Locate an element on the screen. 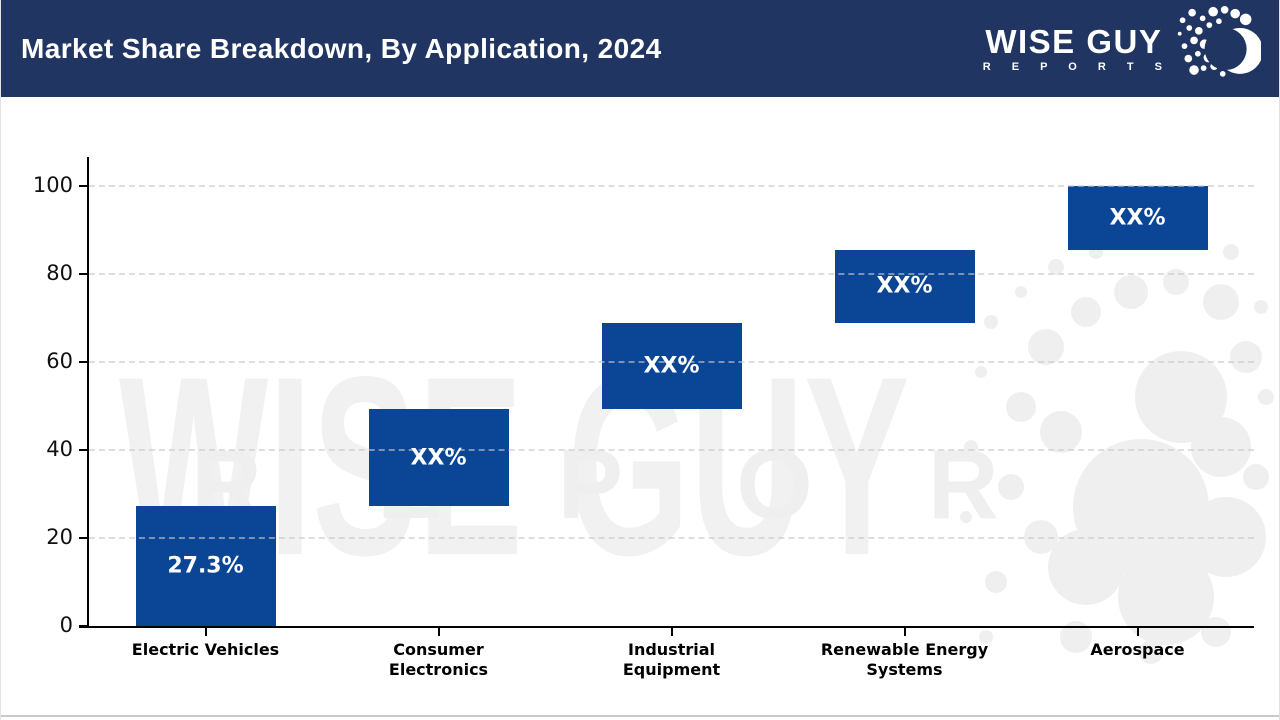 Image resolution: width=1280 pixels, height=720 pixels. x-category-label-renewable-energy-systems: Renewable Energy Systems is located at coordinates (905, 660).